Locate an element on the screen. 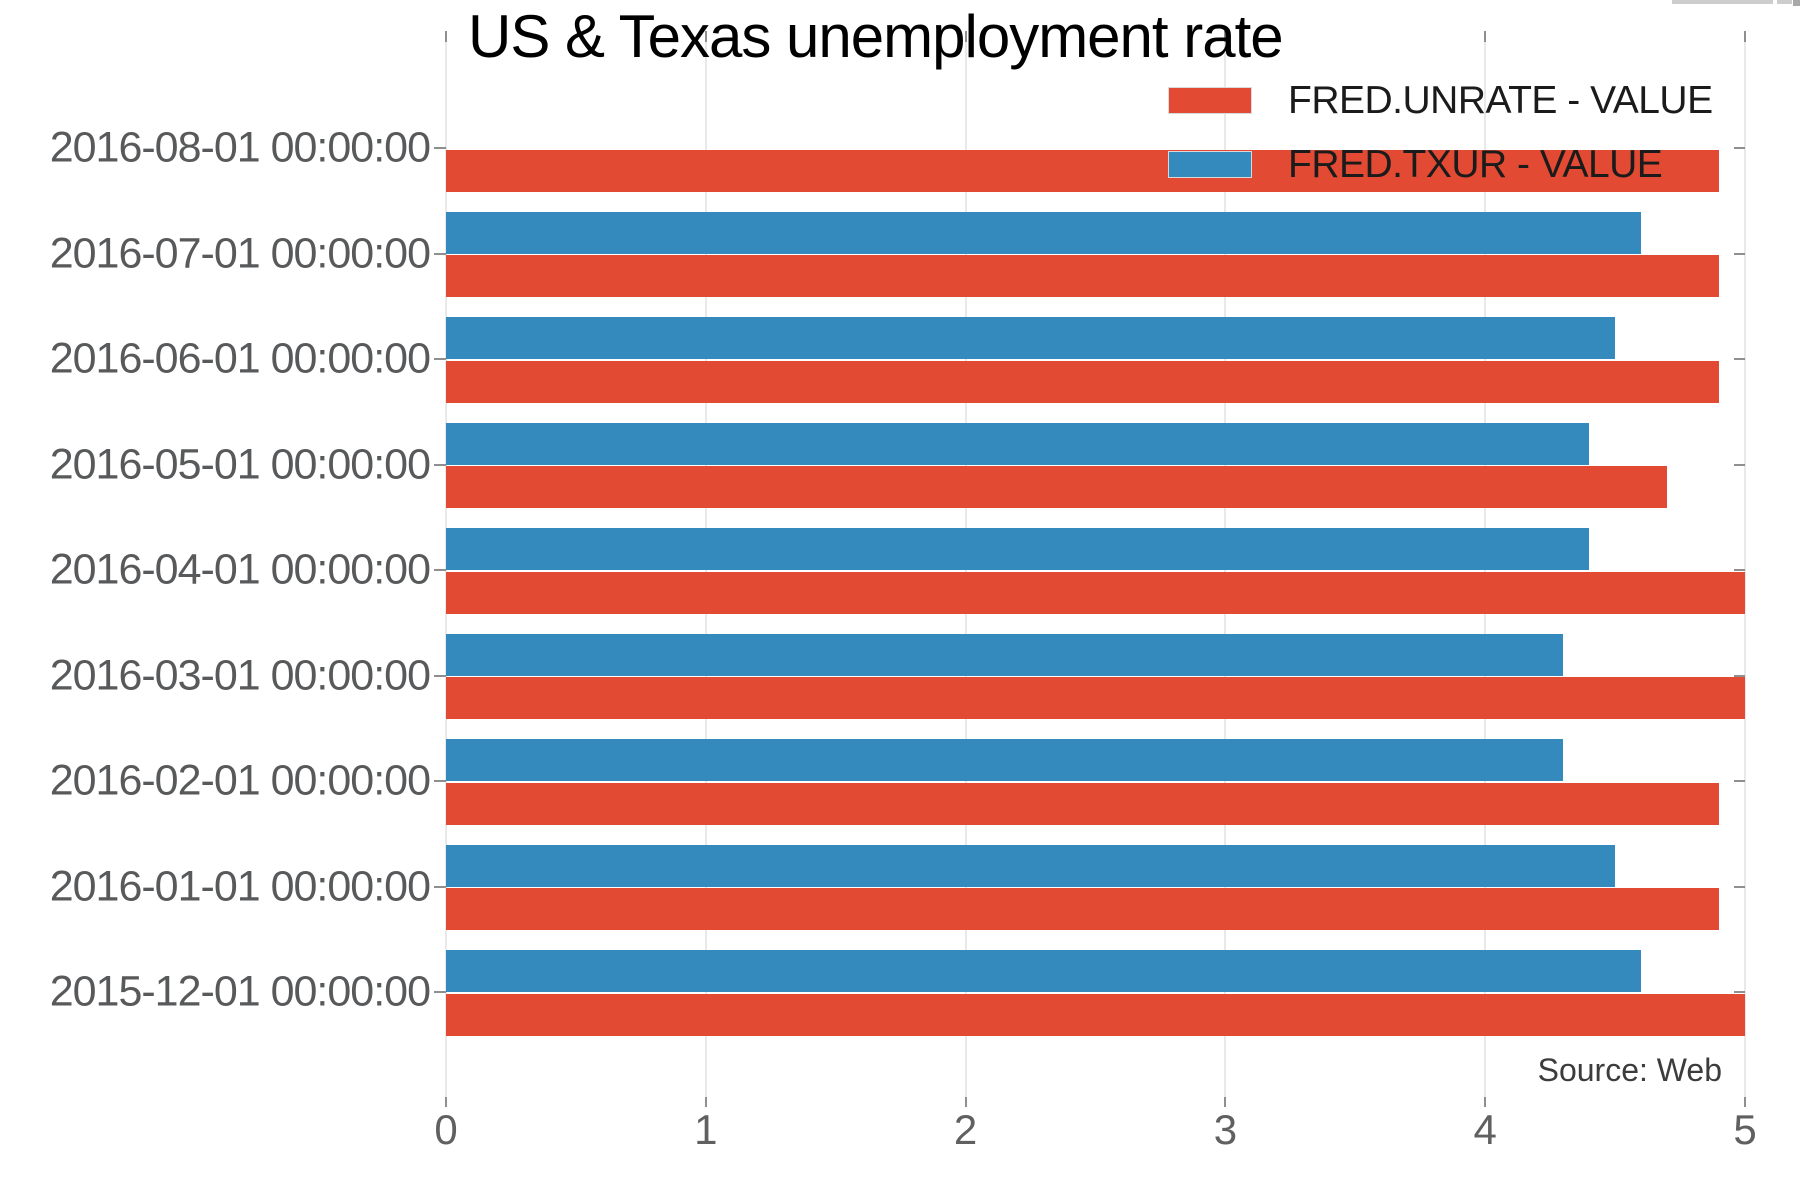 The height and width of the screenshot is (1193, 1800). y-tick-label-2016-04-01: 2016-04-01 00:00:00 is located at coordinates (240, 569).